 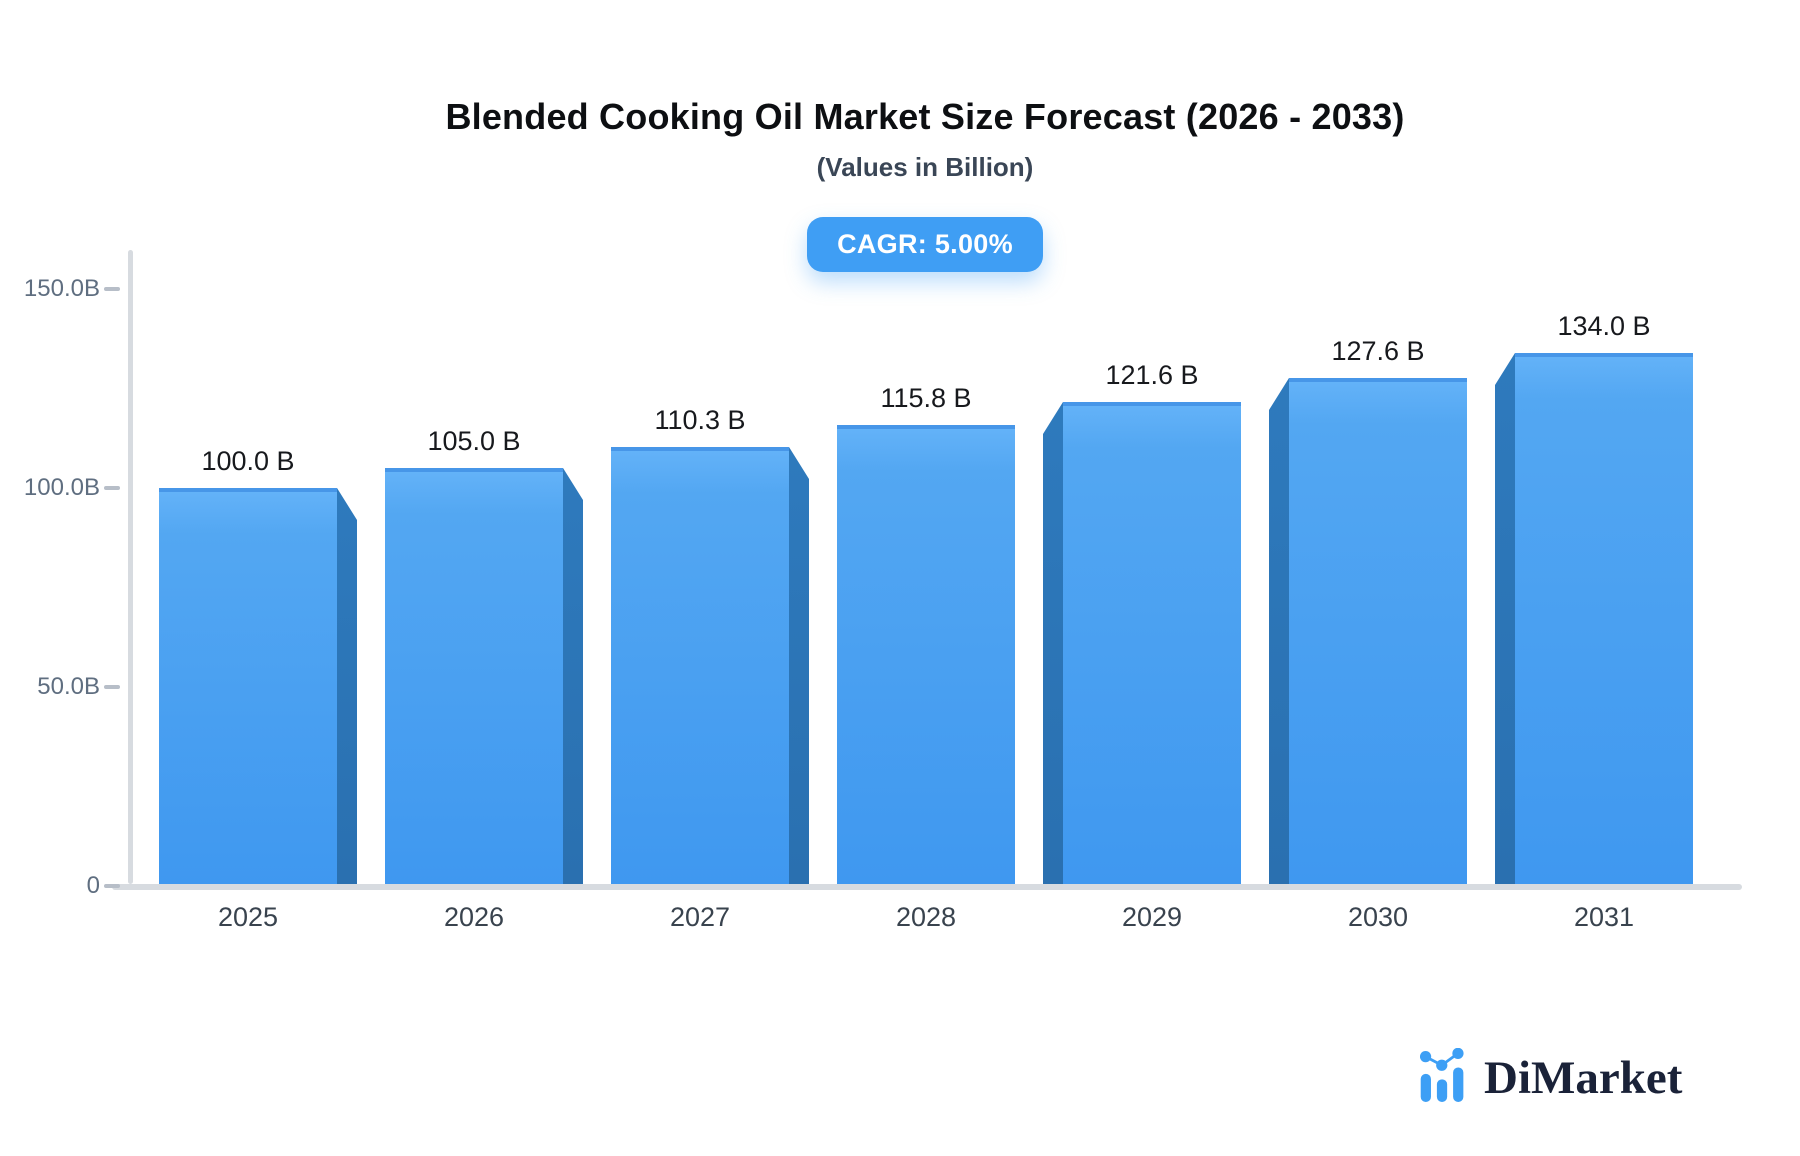 What do you see at coordinates (248, 461) in the screenshot?
I see `bar-value-label: 100.0 B` at bounding box center [248, 461].